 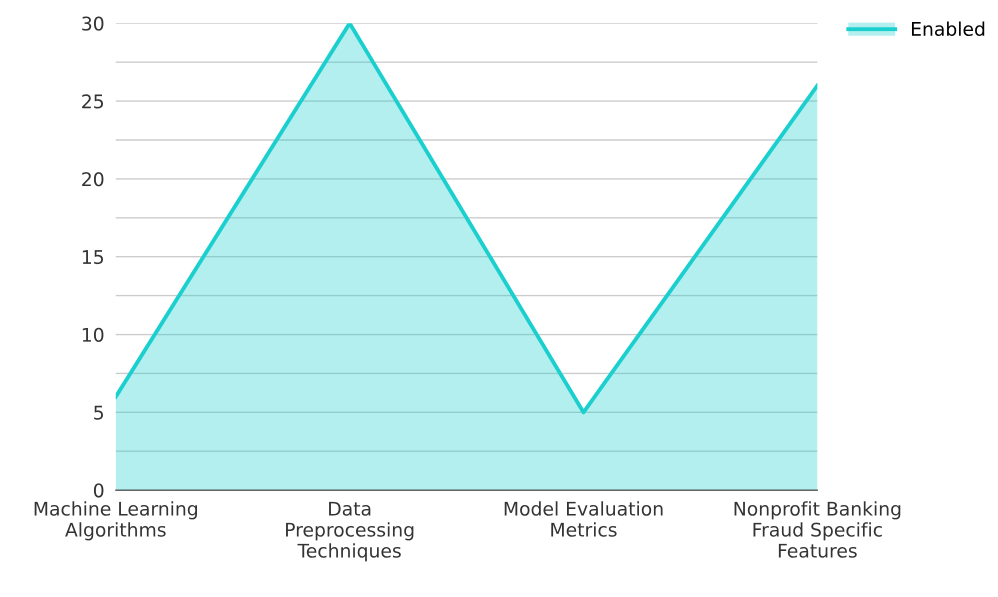 I want to click on legend-label: Enabled, so click(x=948, y=28).